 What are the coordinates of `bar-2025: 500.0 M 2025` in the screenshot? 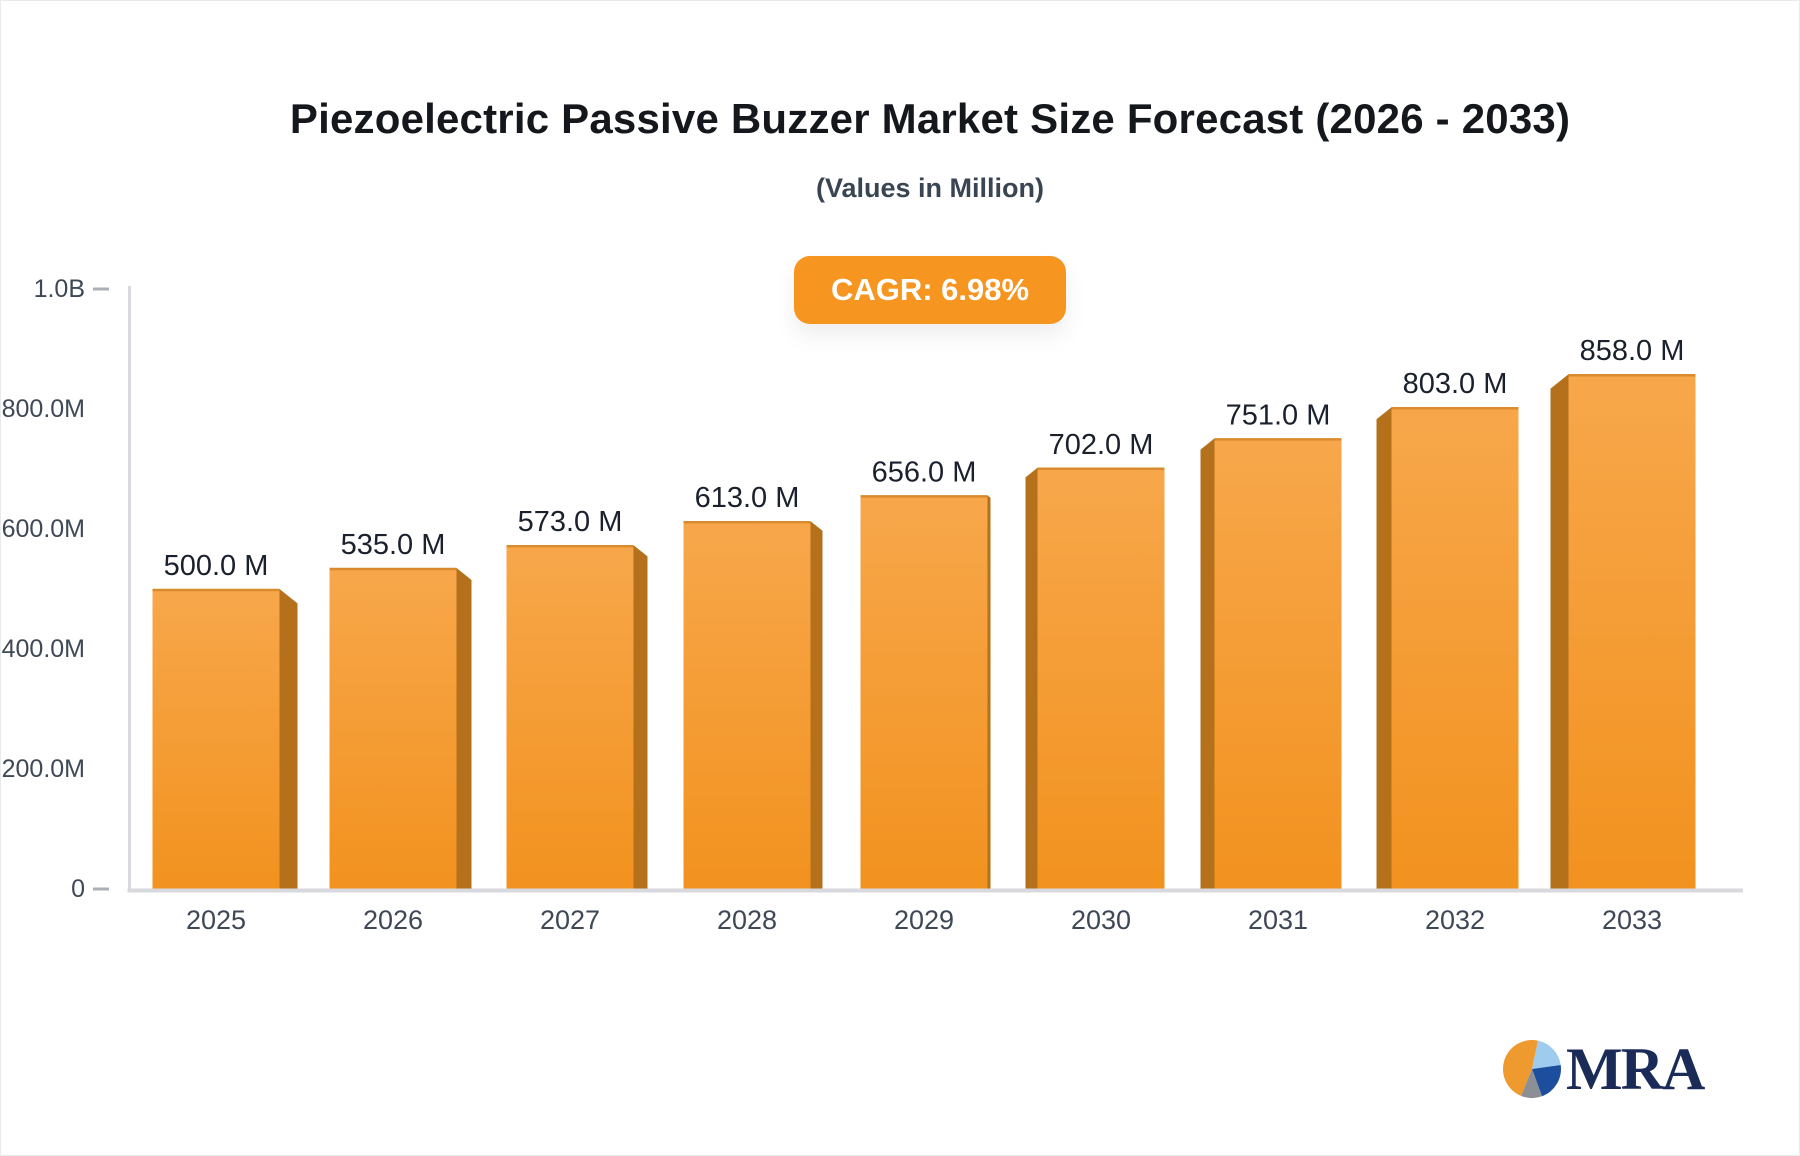 It's located at (225, 742).